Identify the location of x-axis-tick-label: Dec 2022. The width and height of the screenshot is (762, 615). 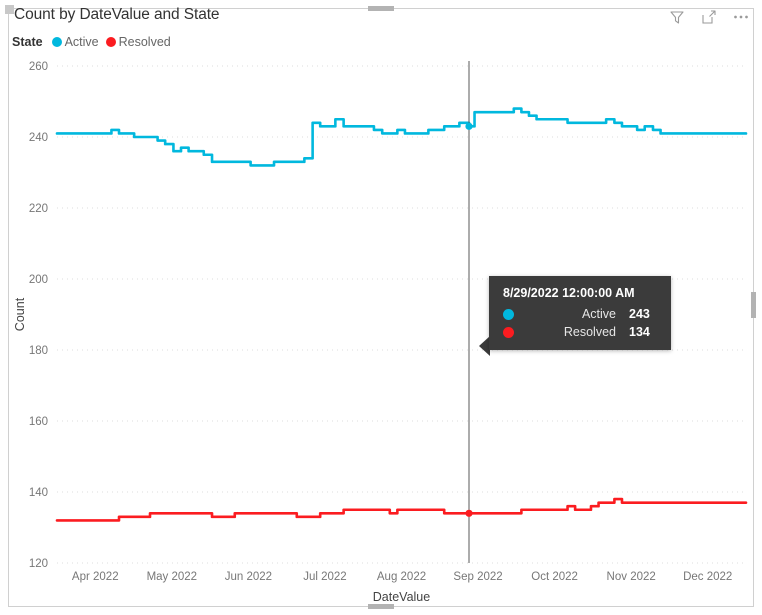
(707, 577).